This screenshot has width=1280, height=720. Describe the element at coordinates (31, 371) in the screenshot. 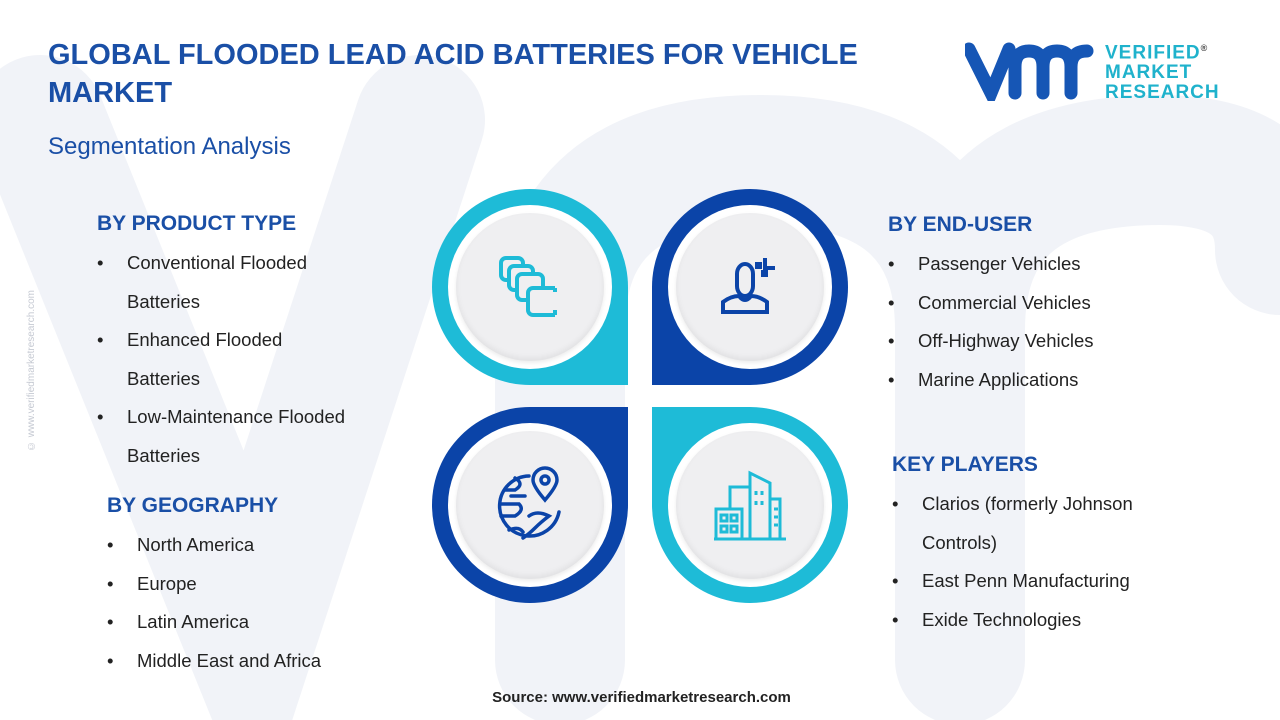

I see `side-watermark-text: © www.verifiedmarketresearch.com` at that location.